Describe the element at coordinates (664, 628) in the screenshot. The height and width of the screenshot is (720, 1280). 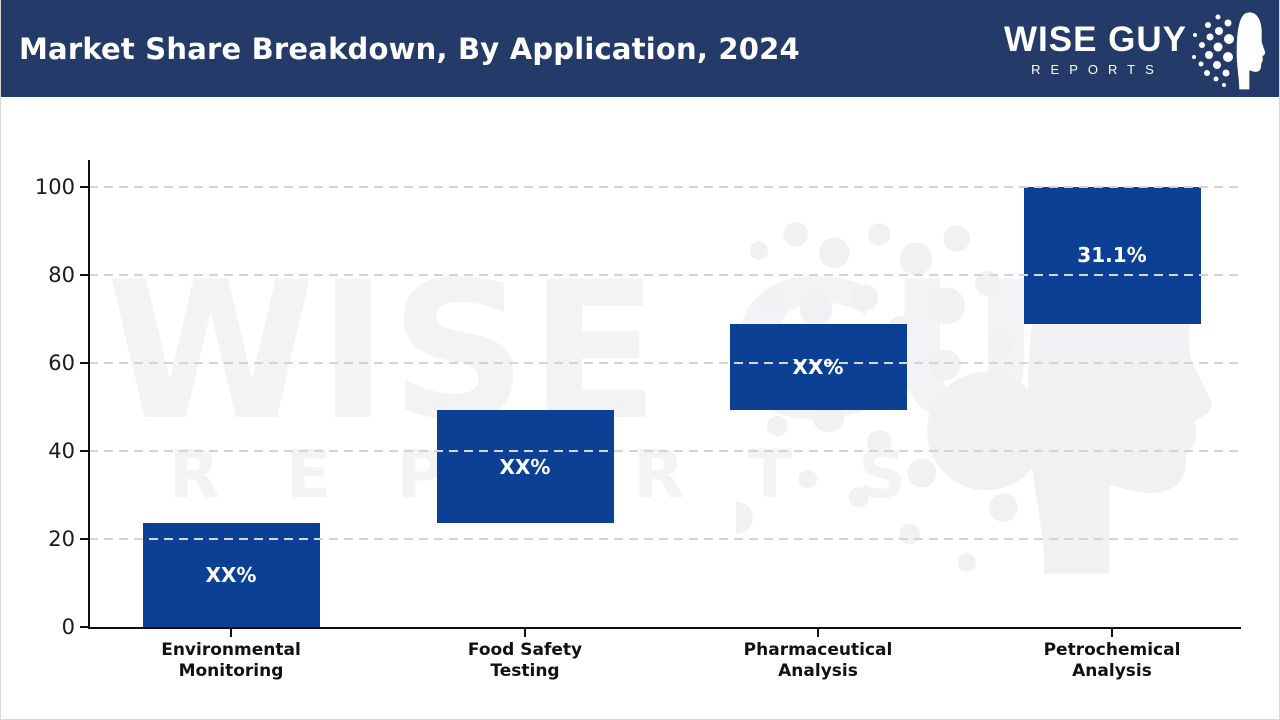
I see `x-axis-line` at that location.